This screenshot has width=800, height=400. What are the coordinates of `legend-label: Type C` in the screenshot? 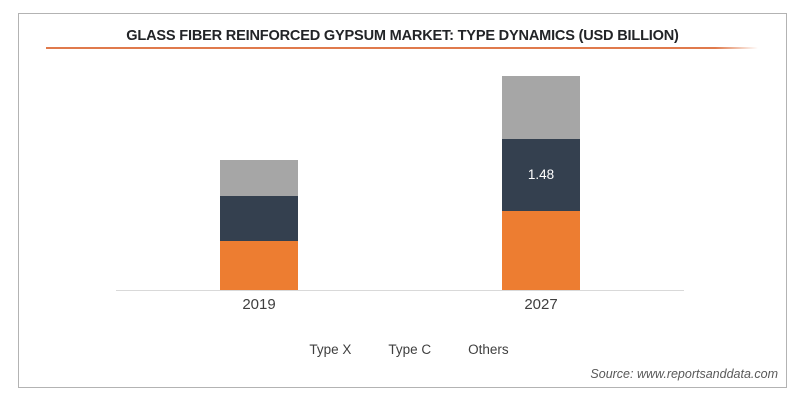 It's located at (410, 349).